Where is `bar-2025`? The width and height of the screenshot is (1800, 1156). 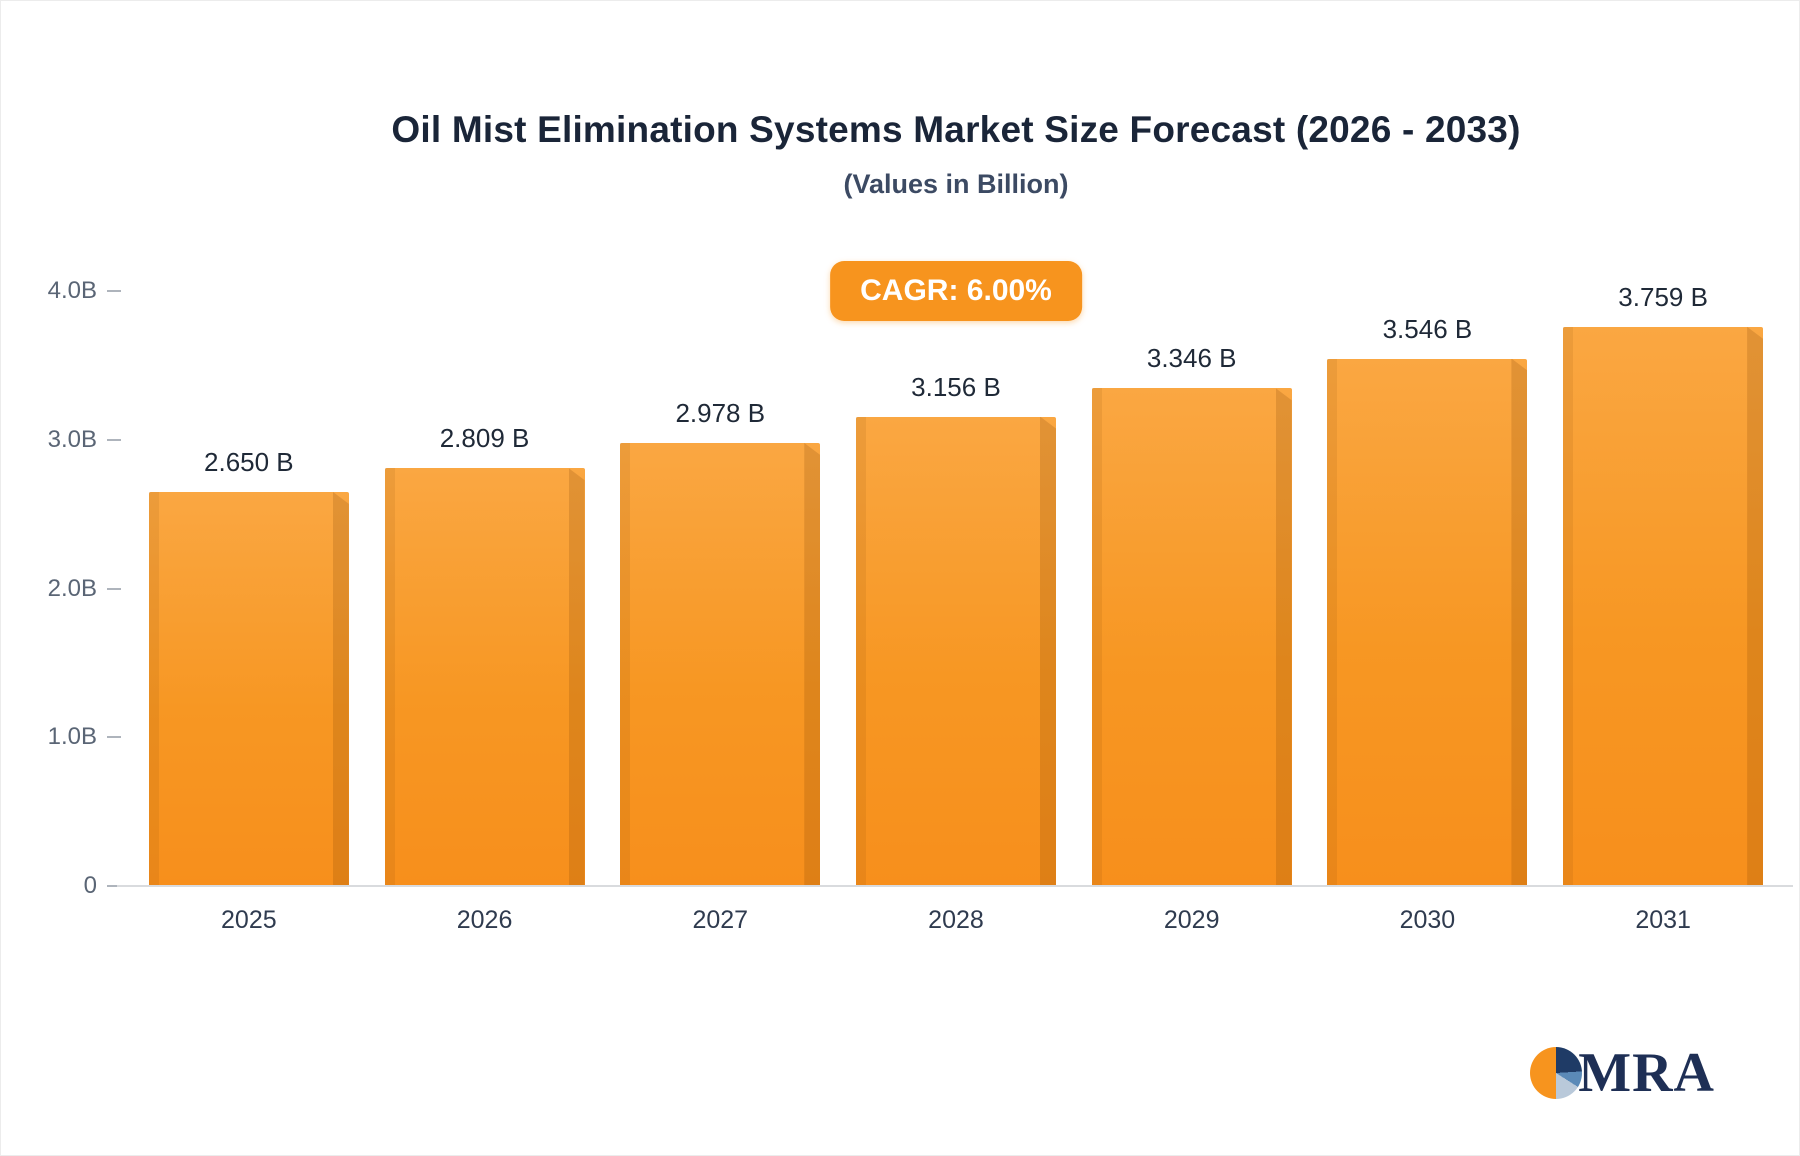
bar-2025 is located at coordinates (248, 689).